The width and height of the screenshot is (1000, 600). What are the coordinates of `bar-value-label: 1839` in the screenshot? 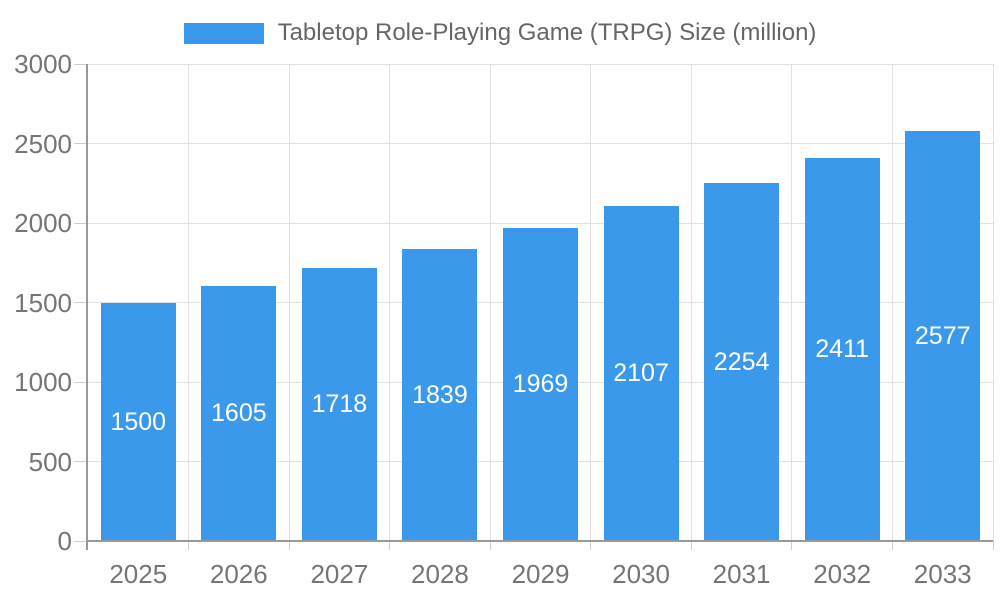 It's located at (440, 394).